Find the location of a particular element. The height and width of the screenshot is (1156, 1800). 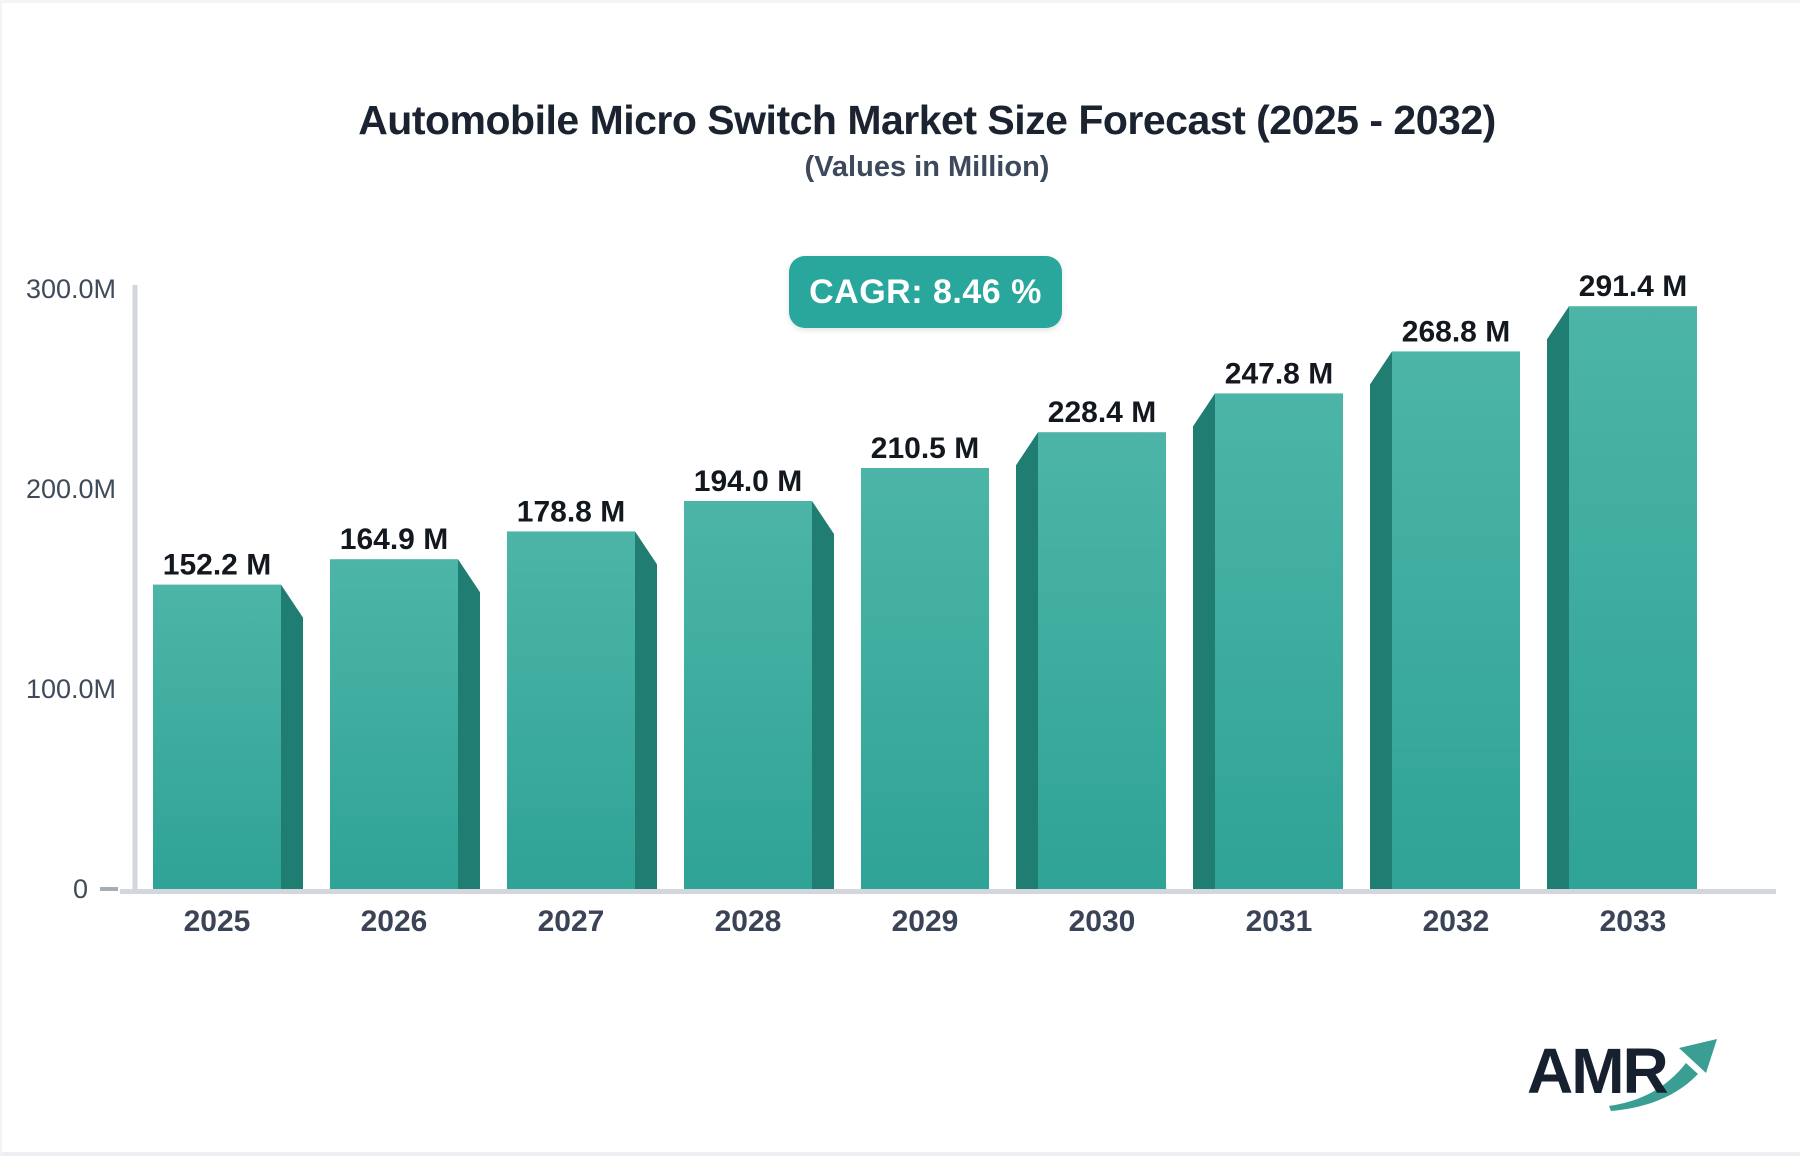

bar-value-label: 194.0 M is located at coordinates (748, 481).